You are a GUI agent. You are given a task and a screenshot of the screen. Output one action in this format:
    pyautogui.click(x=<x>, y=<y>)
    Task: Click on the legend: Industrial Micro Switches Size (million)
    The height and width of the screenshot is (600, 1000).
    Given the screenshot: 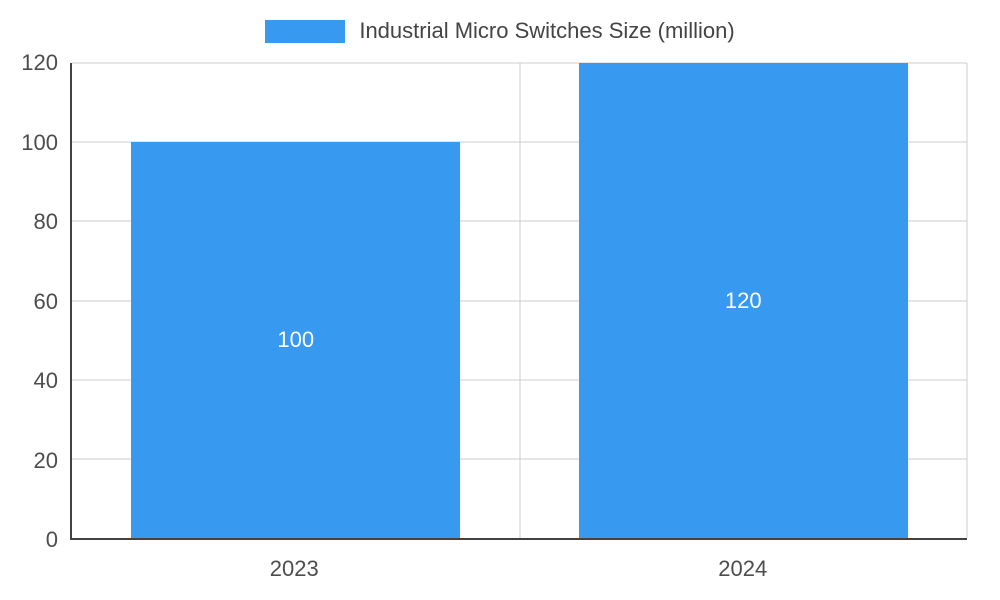 What is the action you would take?
    pyautogui.click(x=500, y=31)
    